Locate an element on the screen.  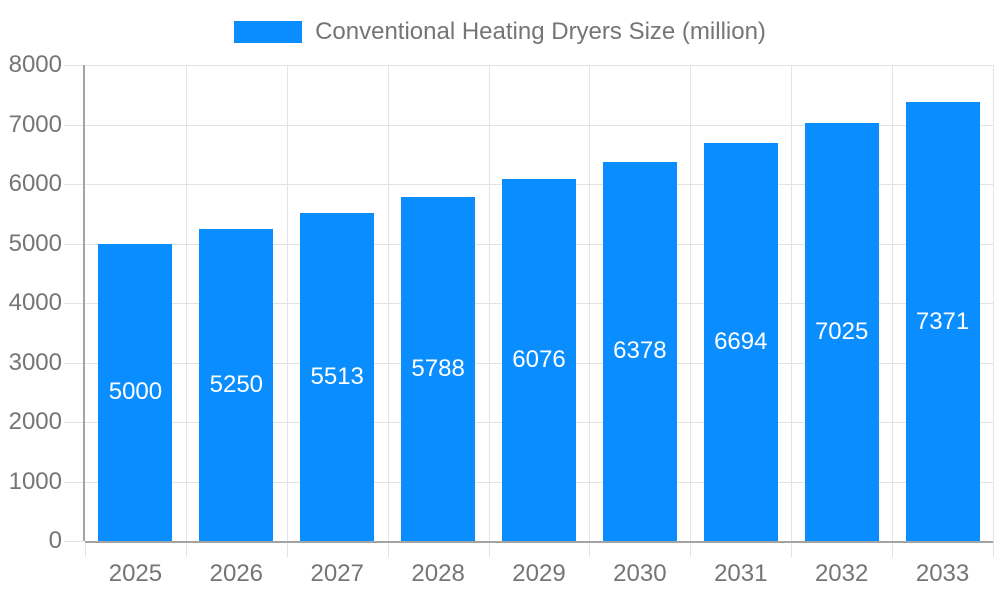
y-tick-label: 4000 is located at coordinates (35, 302).